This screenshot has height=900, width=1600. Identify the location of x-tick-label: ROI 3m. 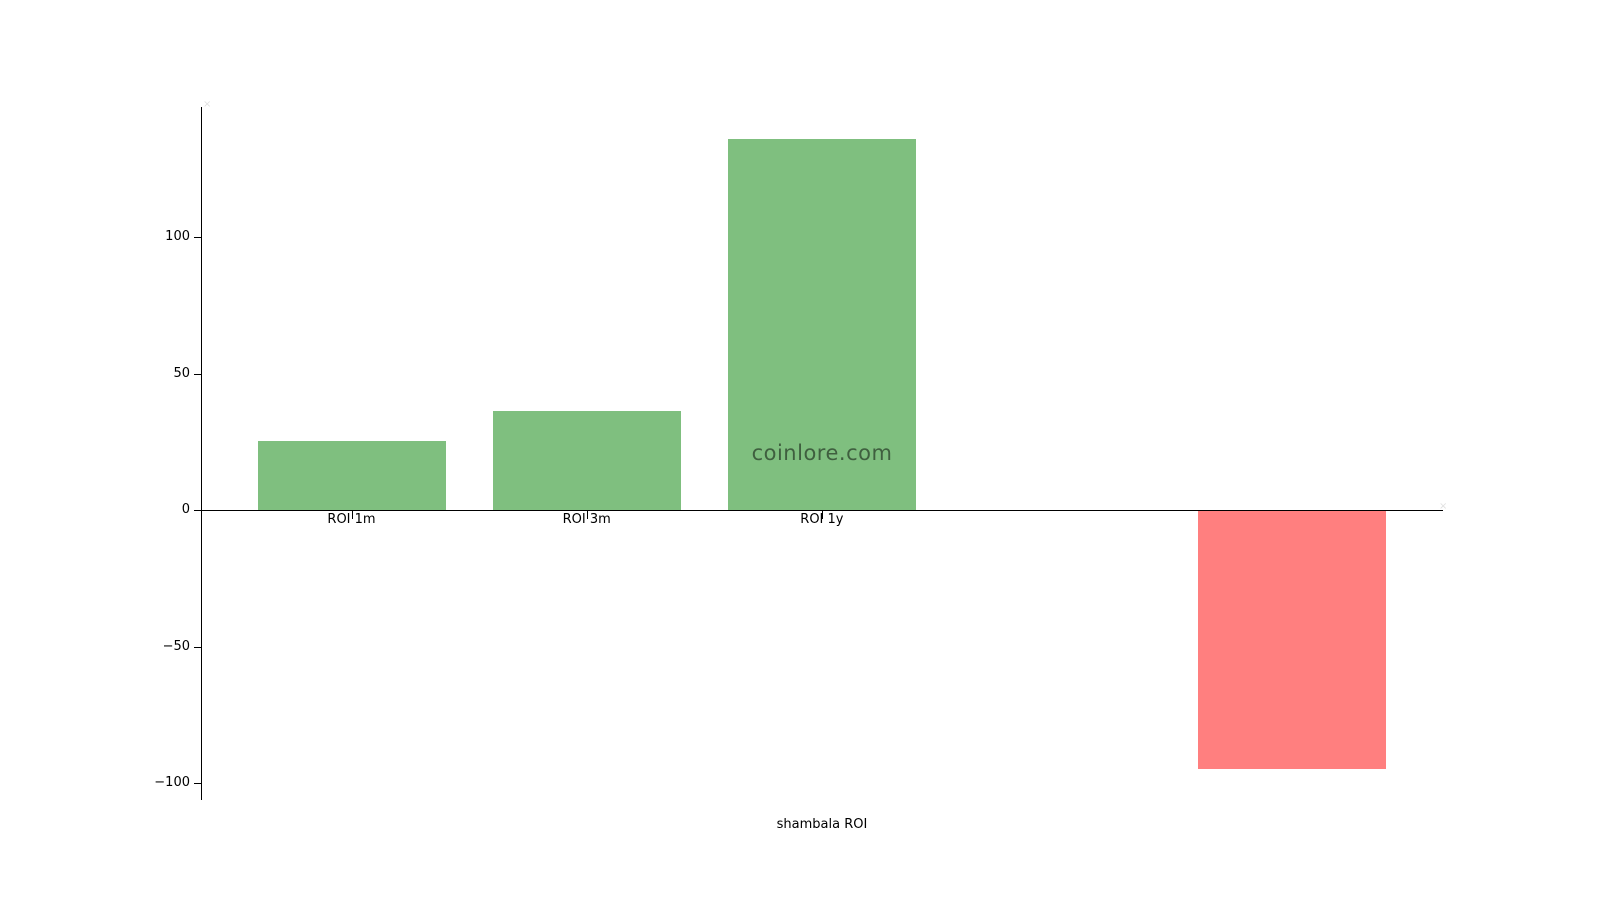
(586, 519).